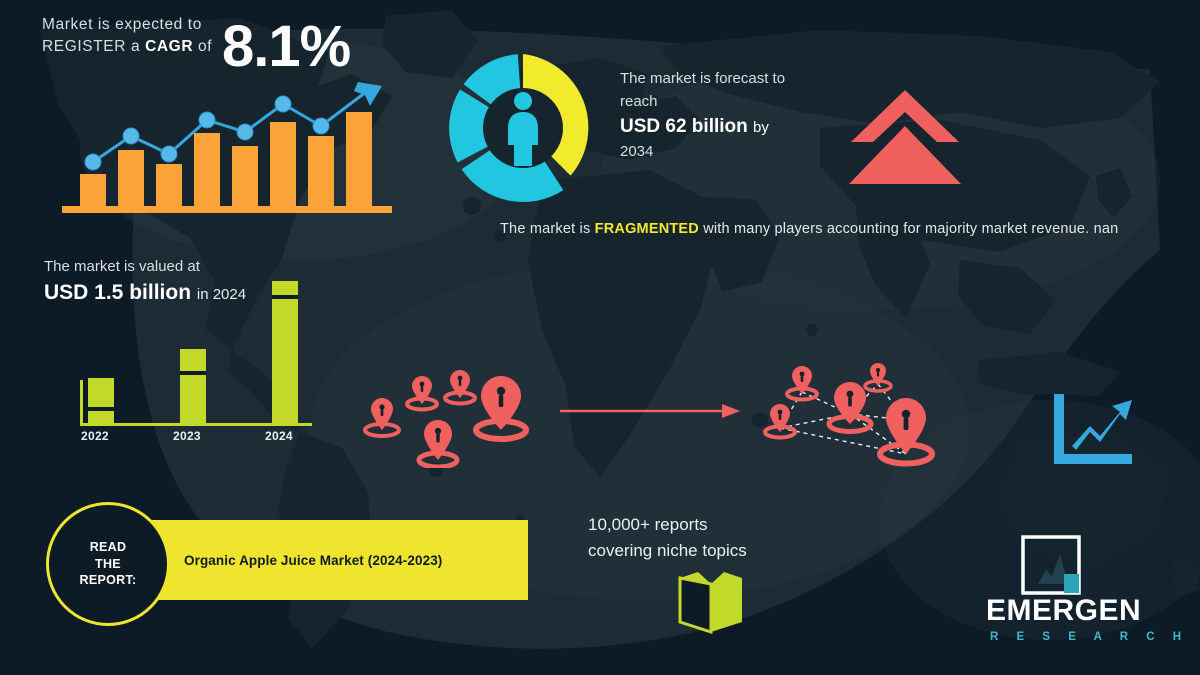 The image size is (1200, 675). I want to click on forecast-value-row: USD 62 billion by, so click(727, 127).